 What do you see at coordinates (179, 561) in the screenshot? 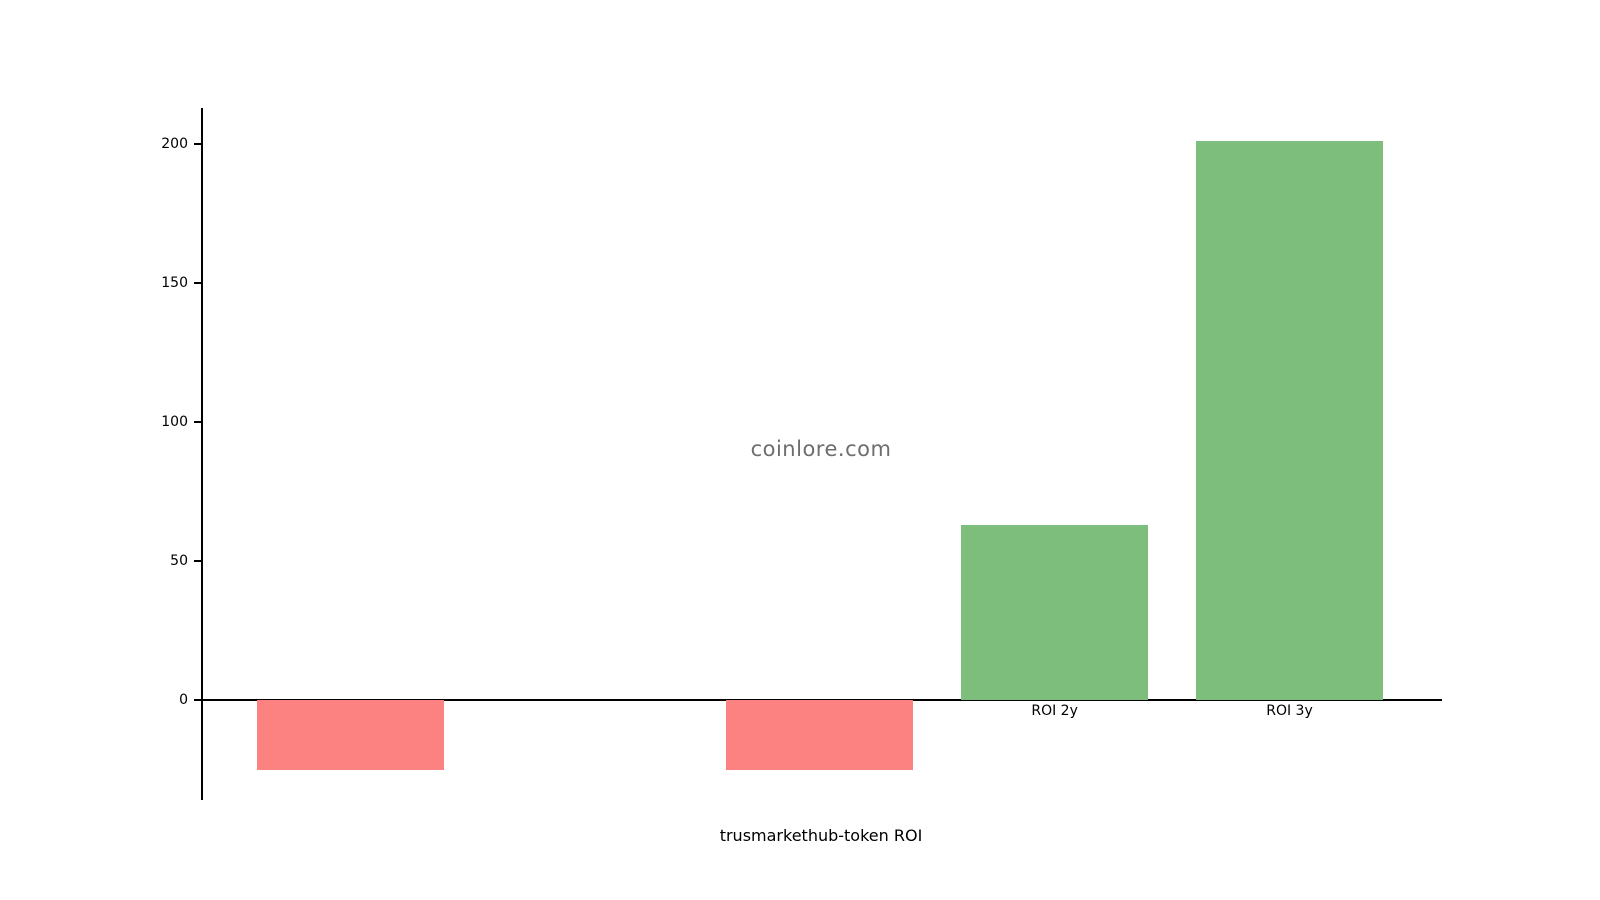
I see `y-tick-label: 50` at bounding box center [179, 561].